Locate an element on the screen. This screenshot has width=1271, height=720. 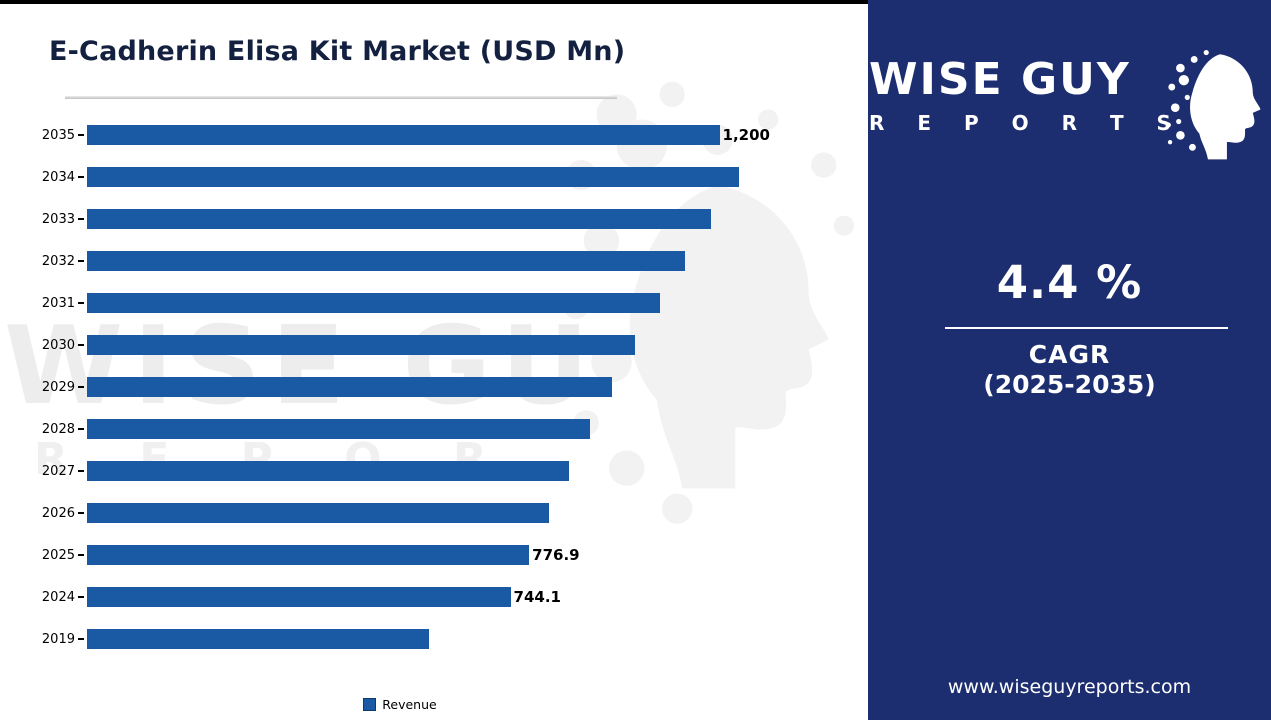
legend: Revenue is located at coordinates (400, 704).